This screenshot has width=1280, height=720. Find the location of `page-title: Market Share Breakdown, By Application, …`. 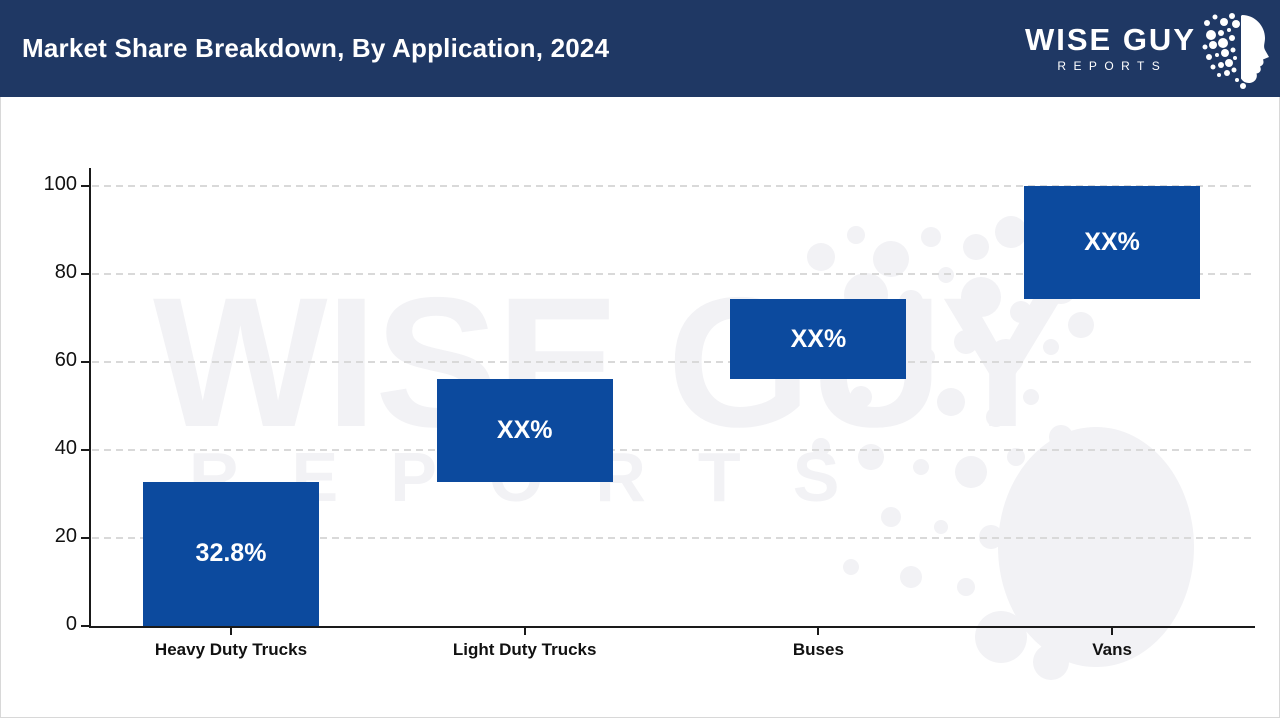

page-title: Market Share Breakdown, By Application, … is located at coordinates (316, 48).